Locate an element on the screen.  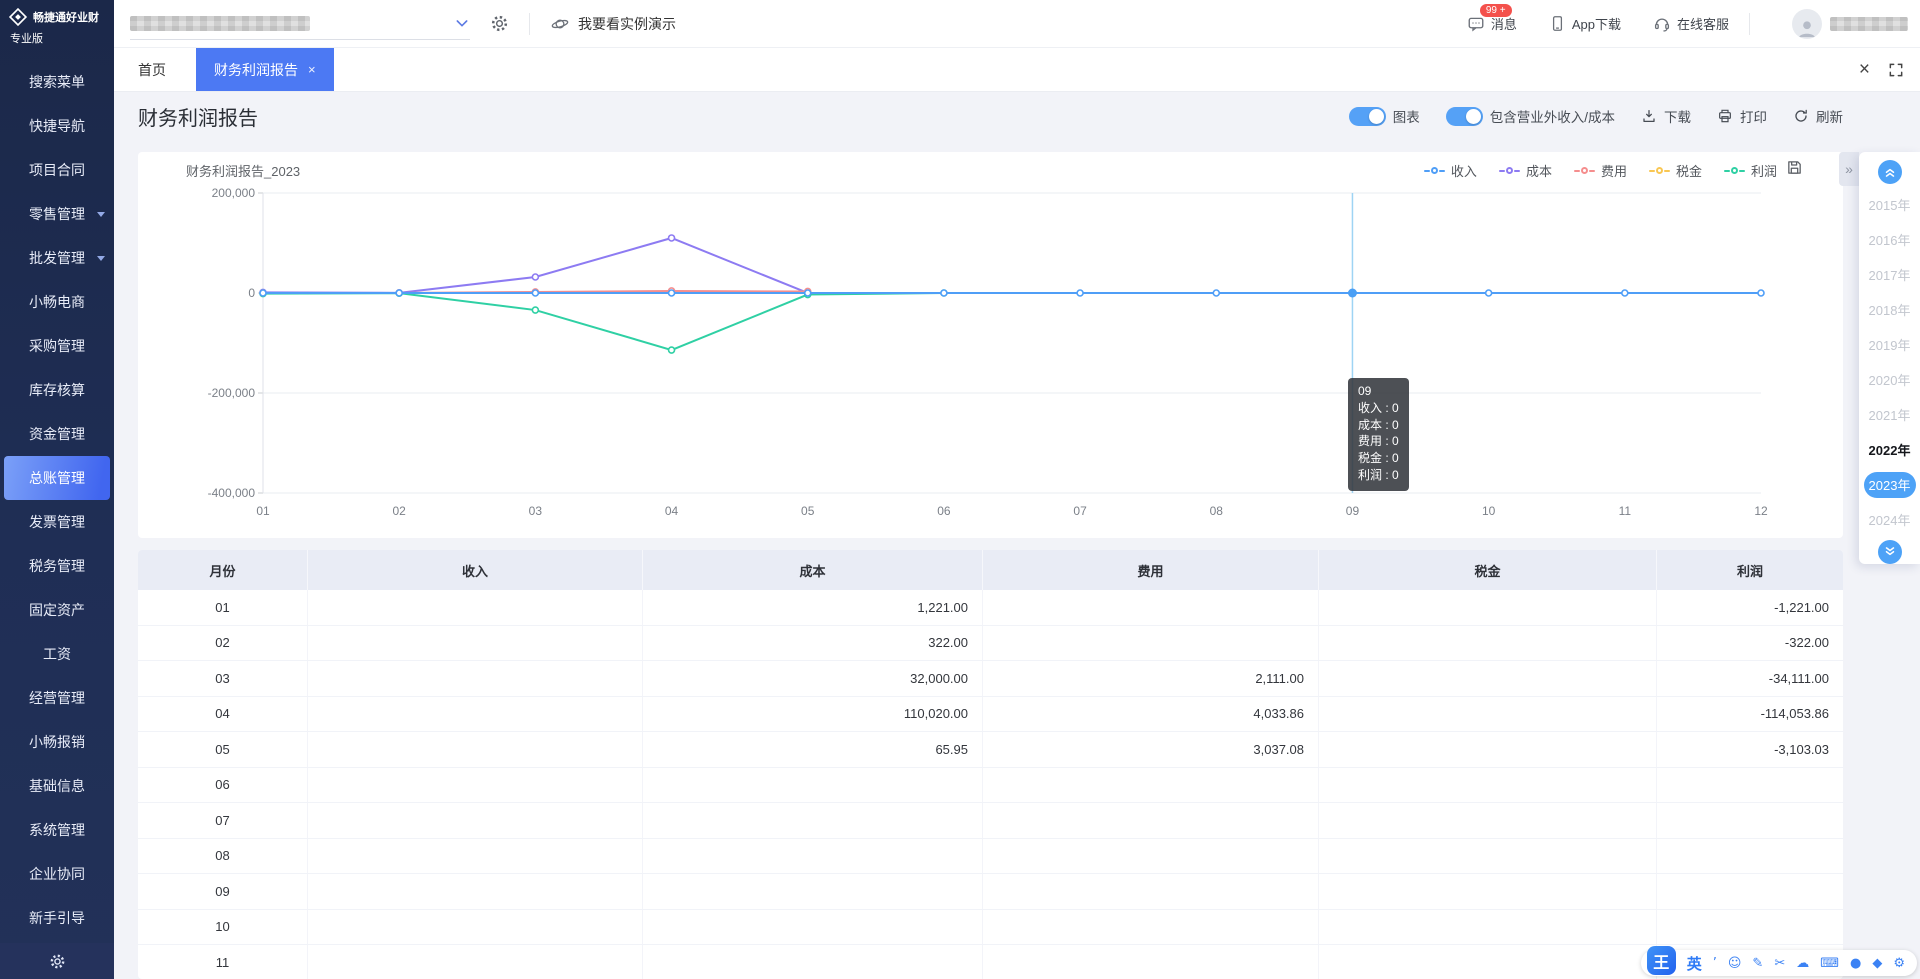
keyboard-icon: ⌨ is located at coordinates (1829, 963).